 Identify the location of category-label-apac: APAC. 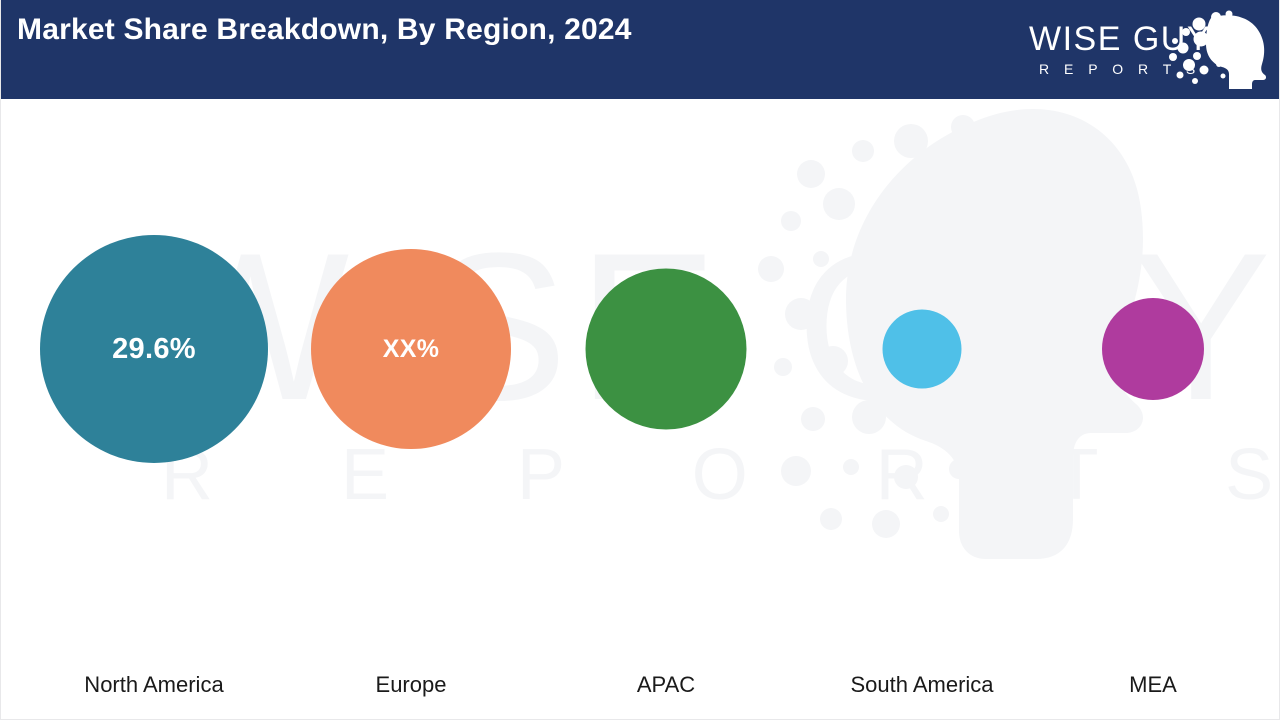
(666, 684).